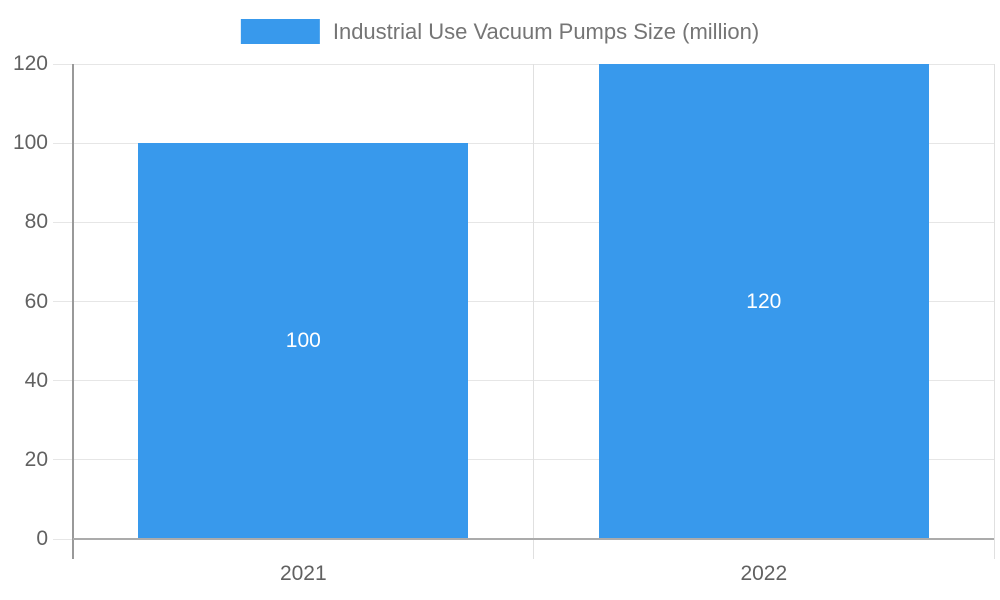 The image size is (1000, 600). I want to click on y-axis-tick-label: 100, so click(30, 143).